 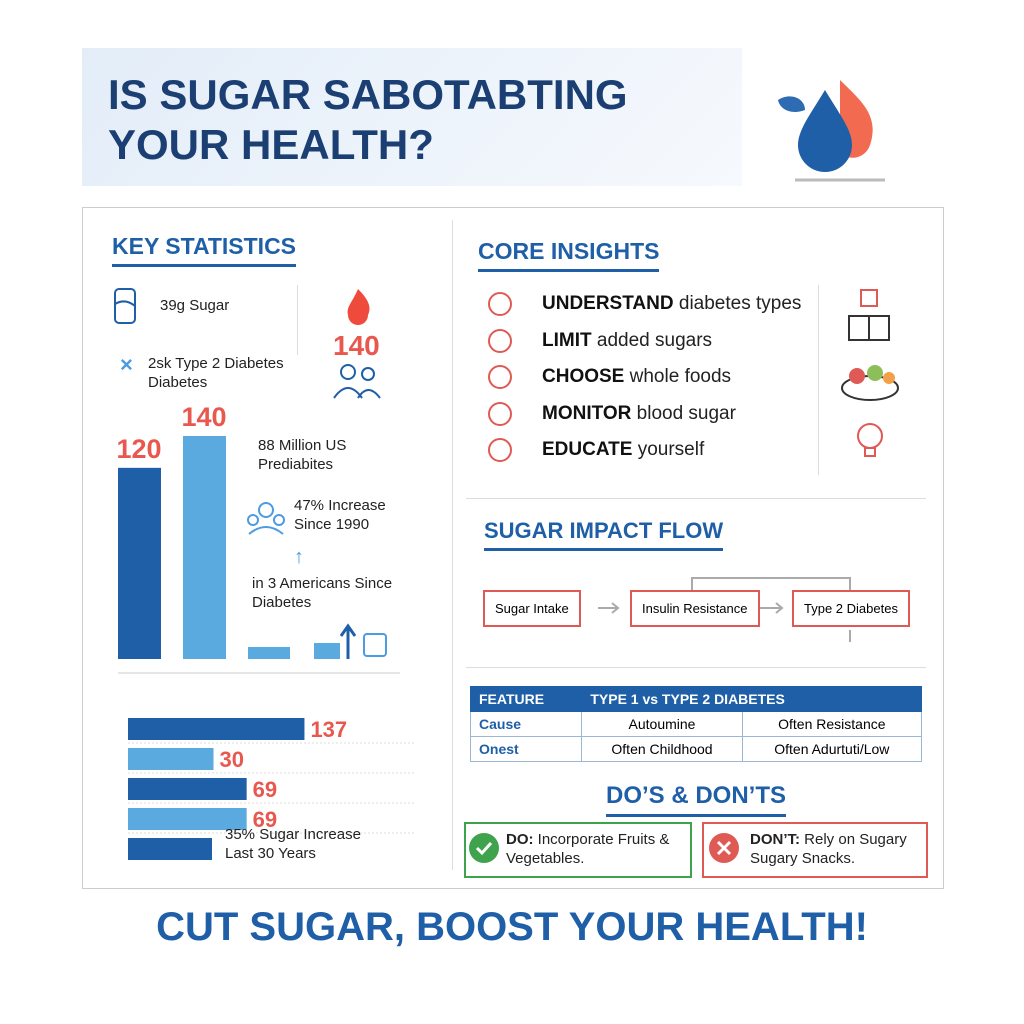 What do you see at coordinates (588, 849) in the screenshot?
I see `do-text: Incorporate Fruits & Vegetables.` at bounding box center [588, 849].